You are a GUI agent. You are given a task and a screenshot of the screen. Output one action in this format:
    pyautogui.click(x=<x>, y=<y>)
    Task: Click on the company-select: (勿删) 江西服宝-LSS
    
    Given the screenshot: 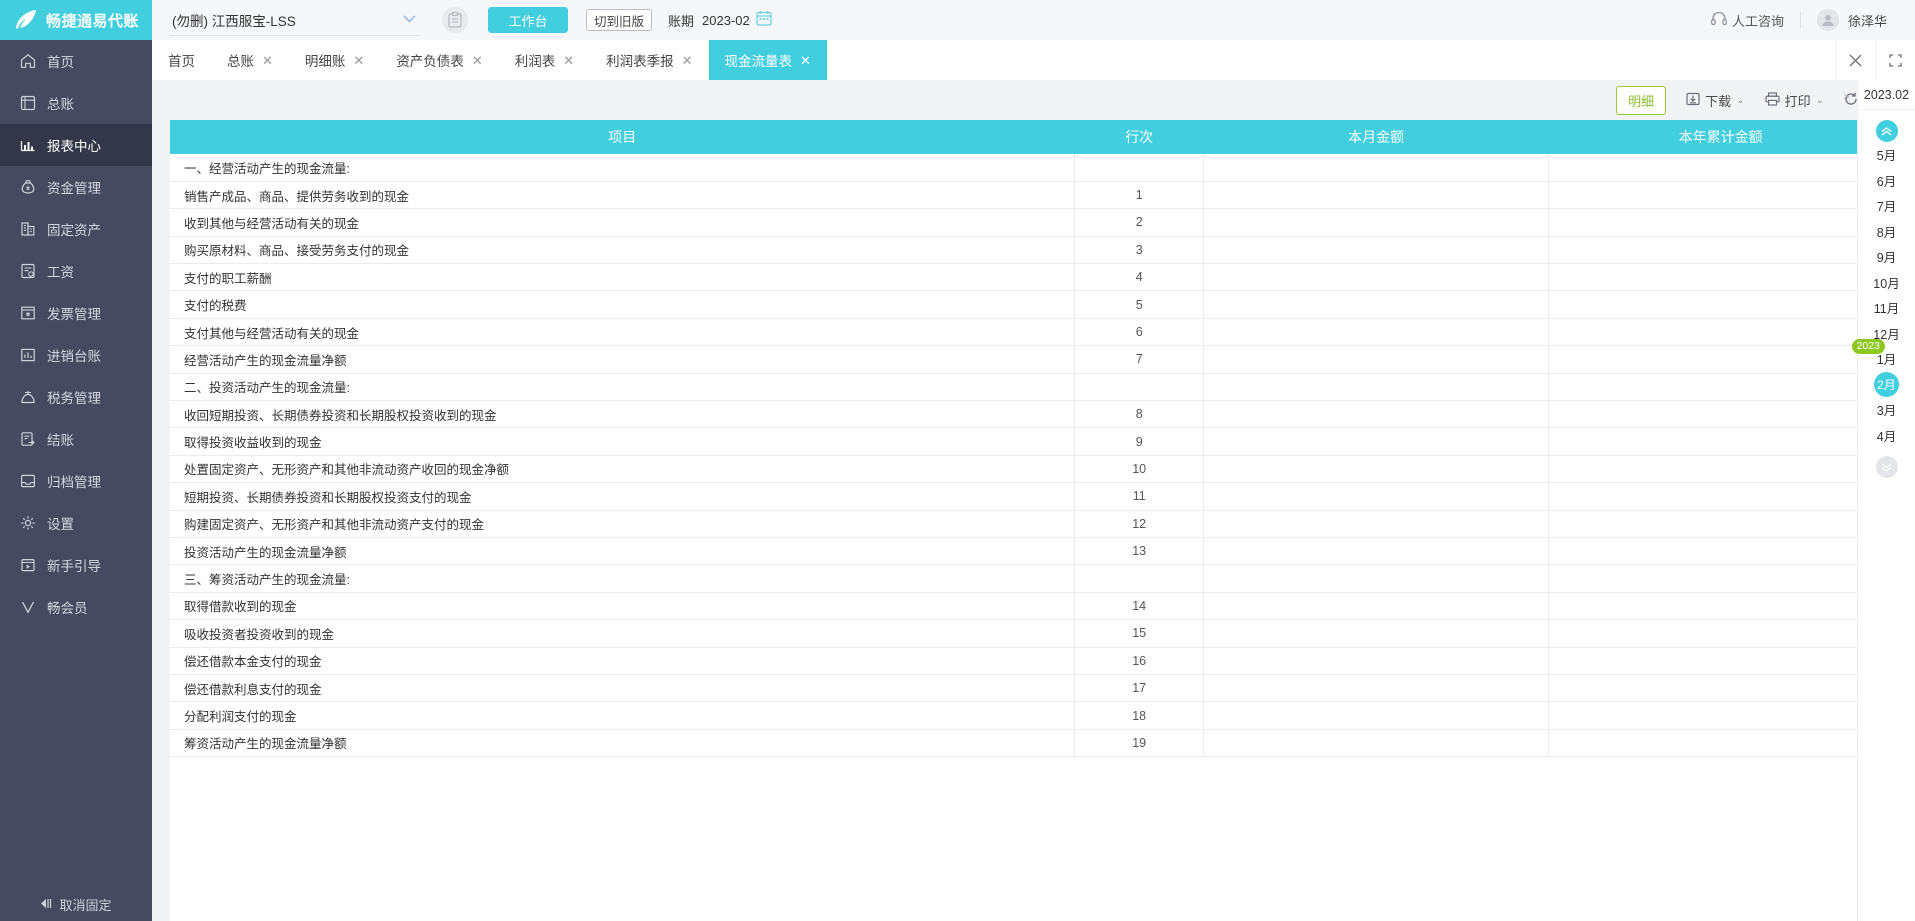 What is the action you would take?
    pyautogui.click(x=295, y=20)
    